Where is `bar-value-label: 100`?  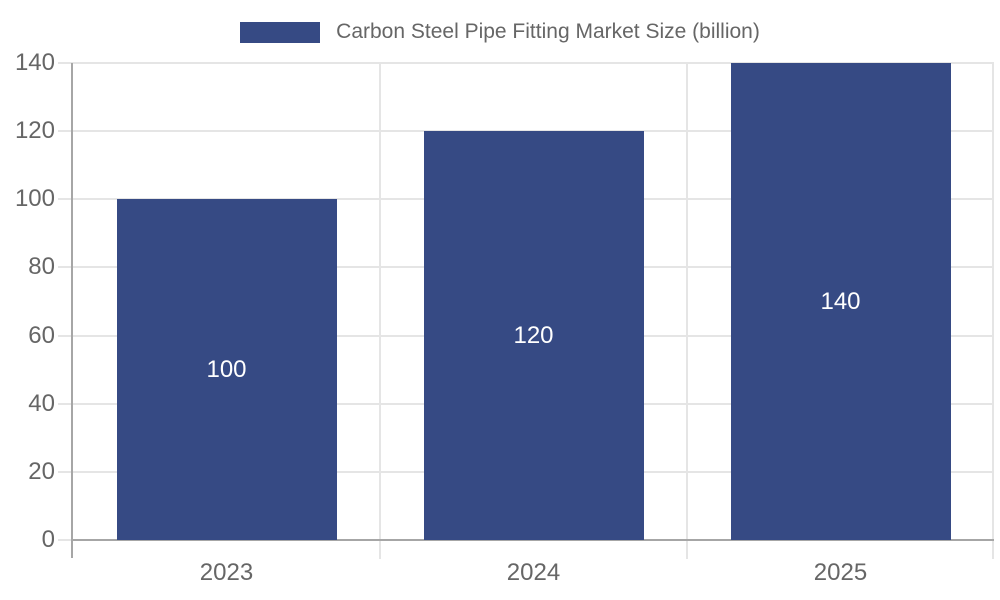
bar-value-label: 100 is located at coordinates (226, 369).